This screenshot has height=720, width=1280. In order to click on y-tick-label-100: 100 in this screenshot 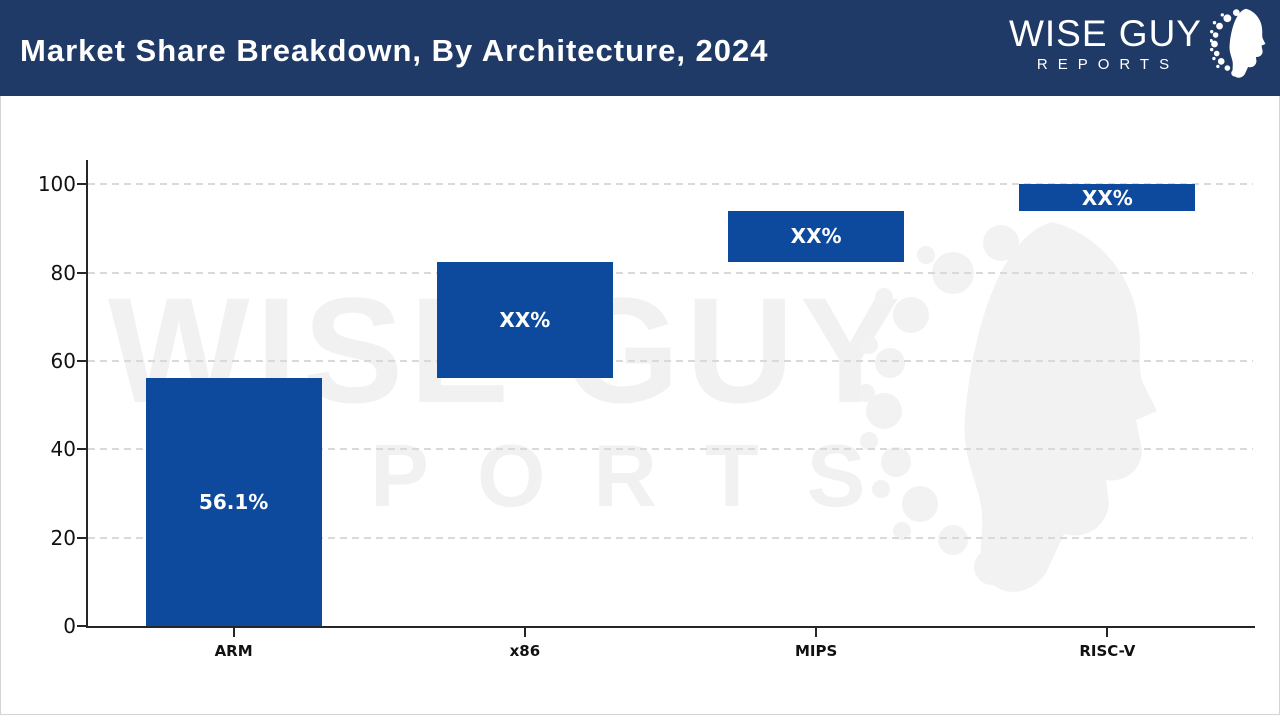, I will do `click(56, 184)`.